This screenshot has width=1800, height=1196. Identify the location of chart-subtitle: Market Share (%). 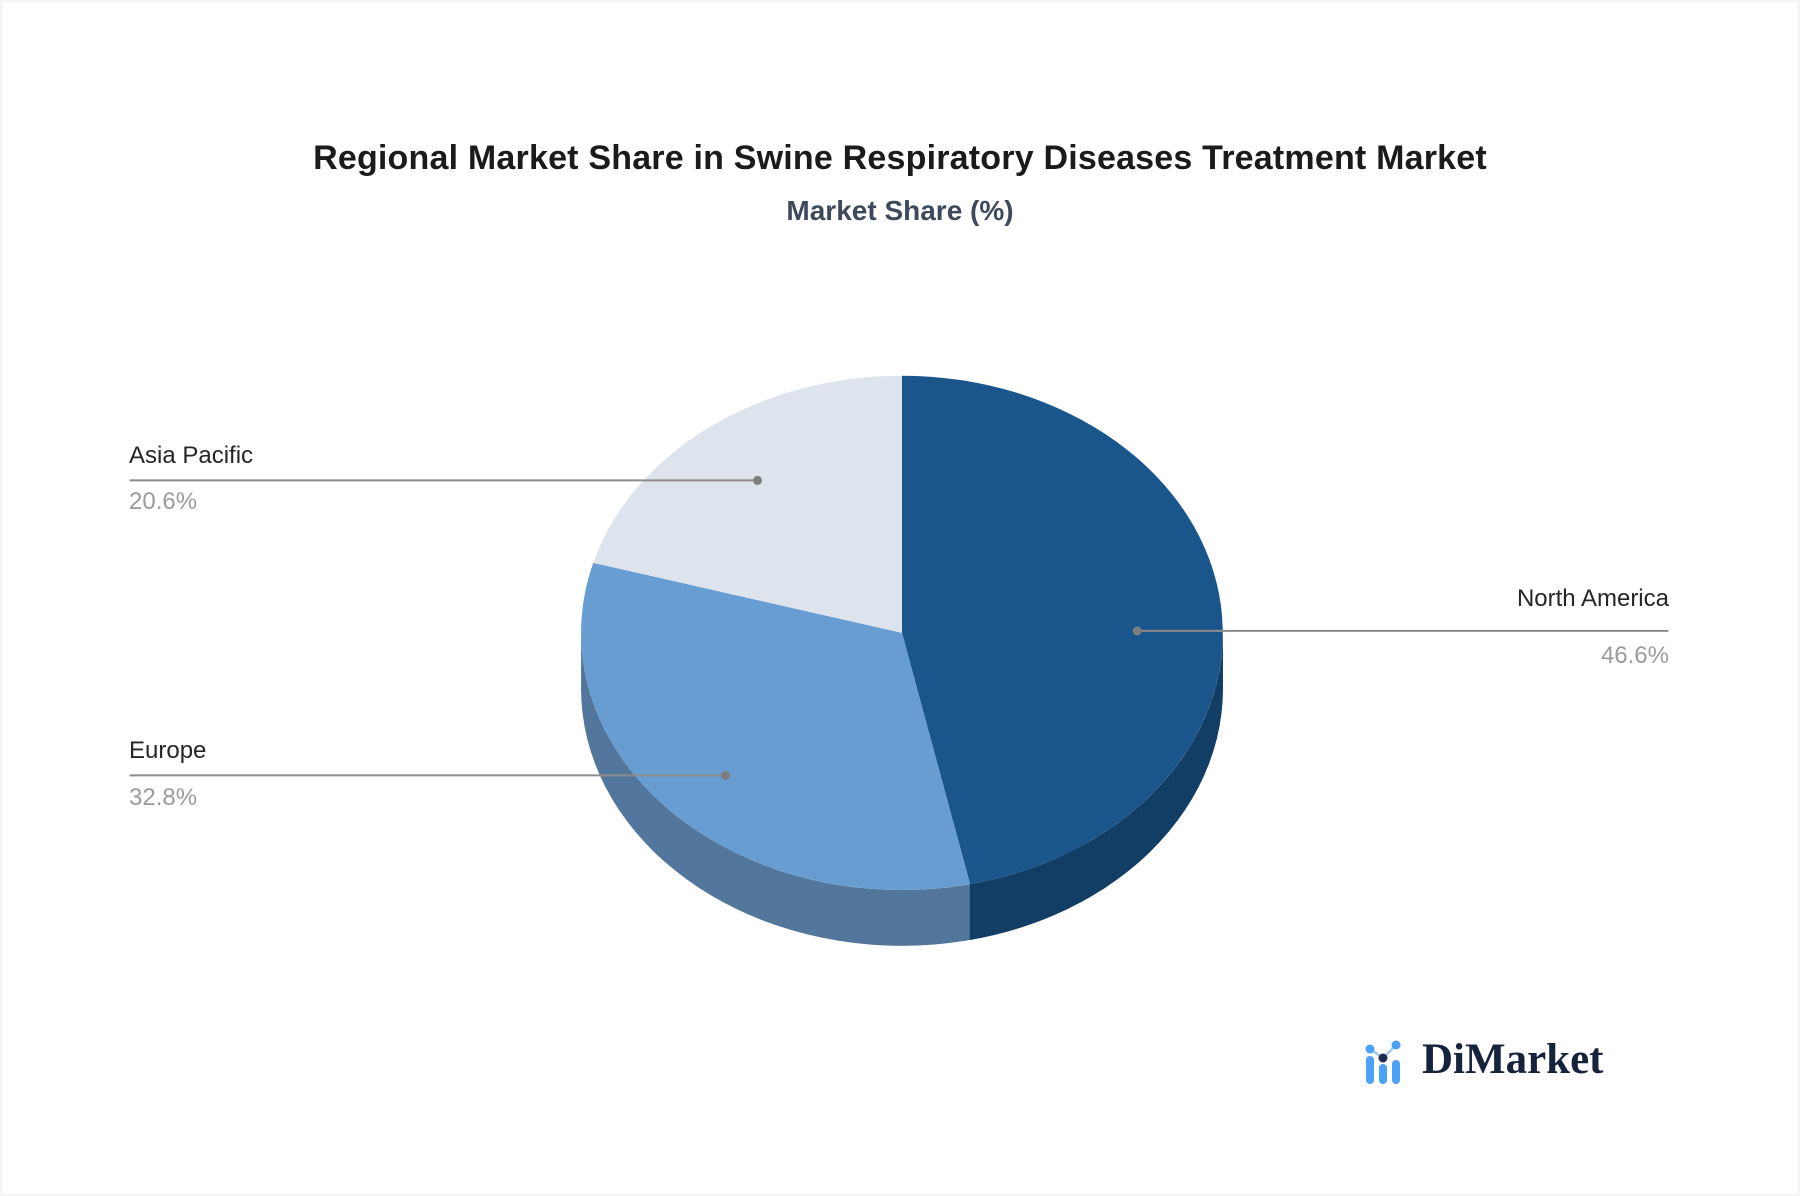
(900, 210).